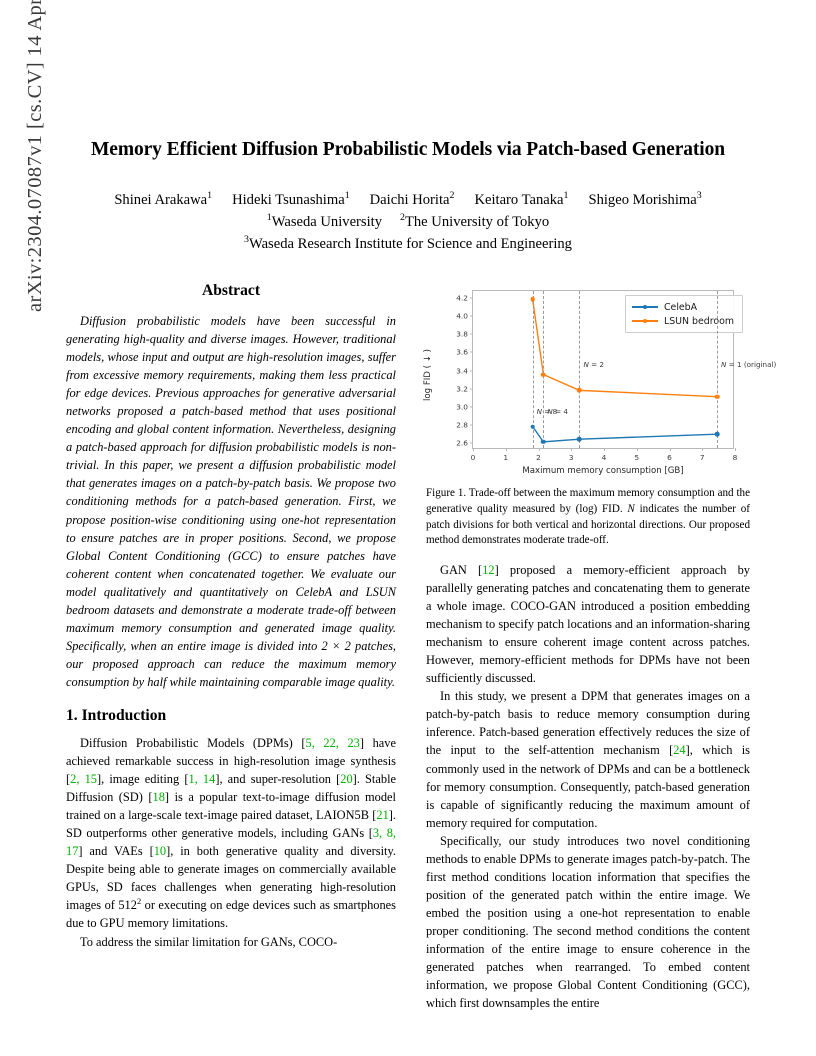 This screenshot has width=816, height=1056. I want to click on chart-reference-line-label: N = 2, so click(593, 364).